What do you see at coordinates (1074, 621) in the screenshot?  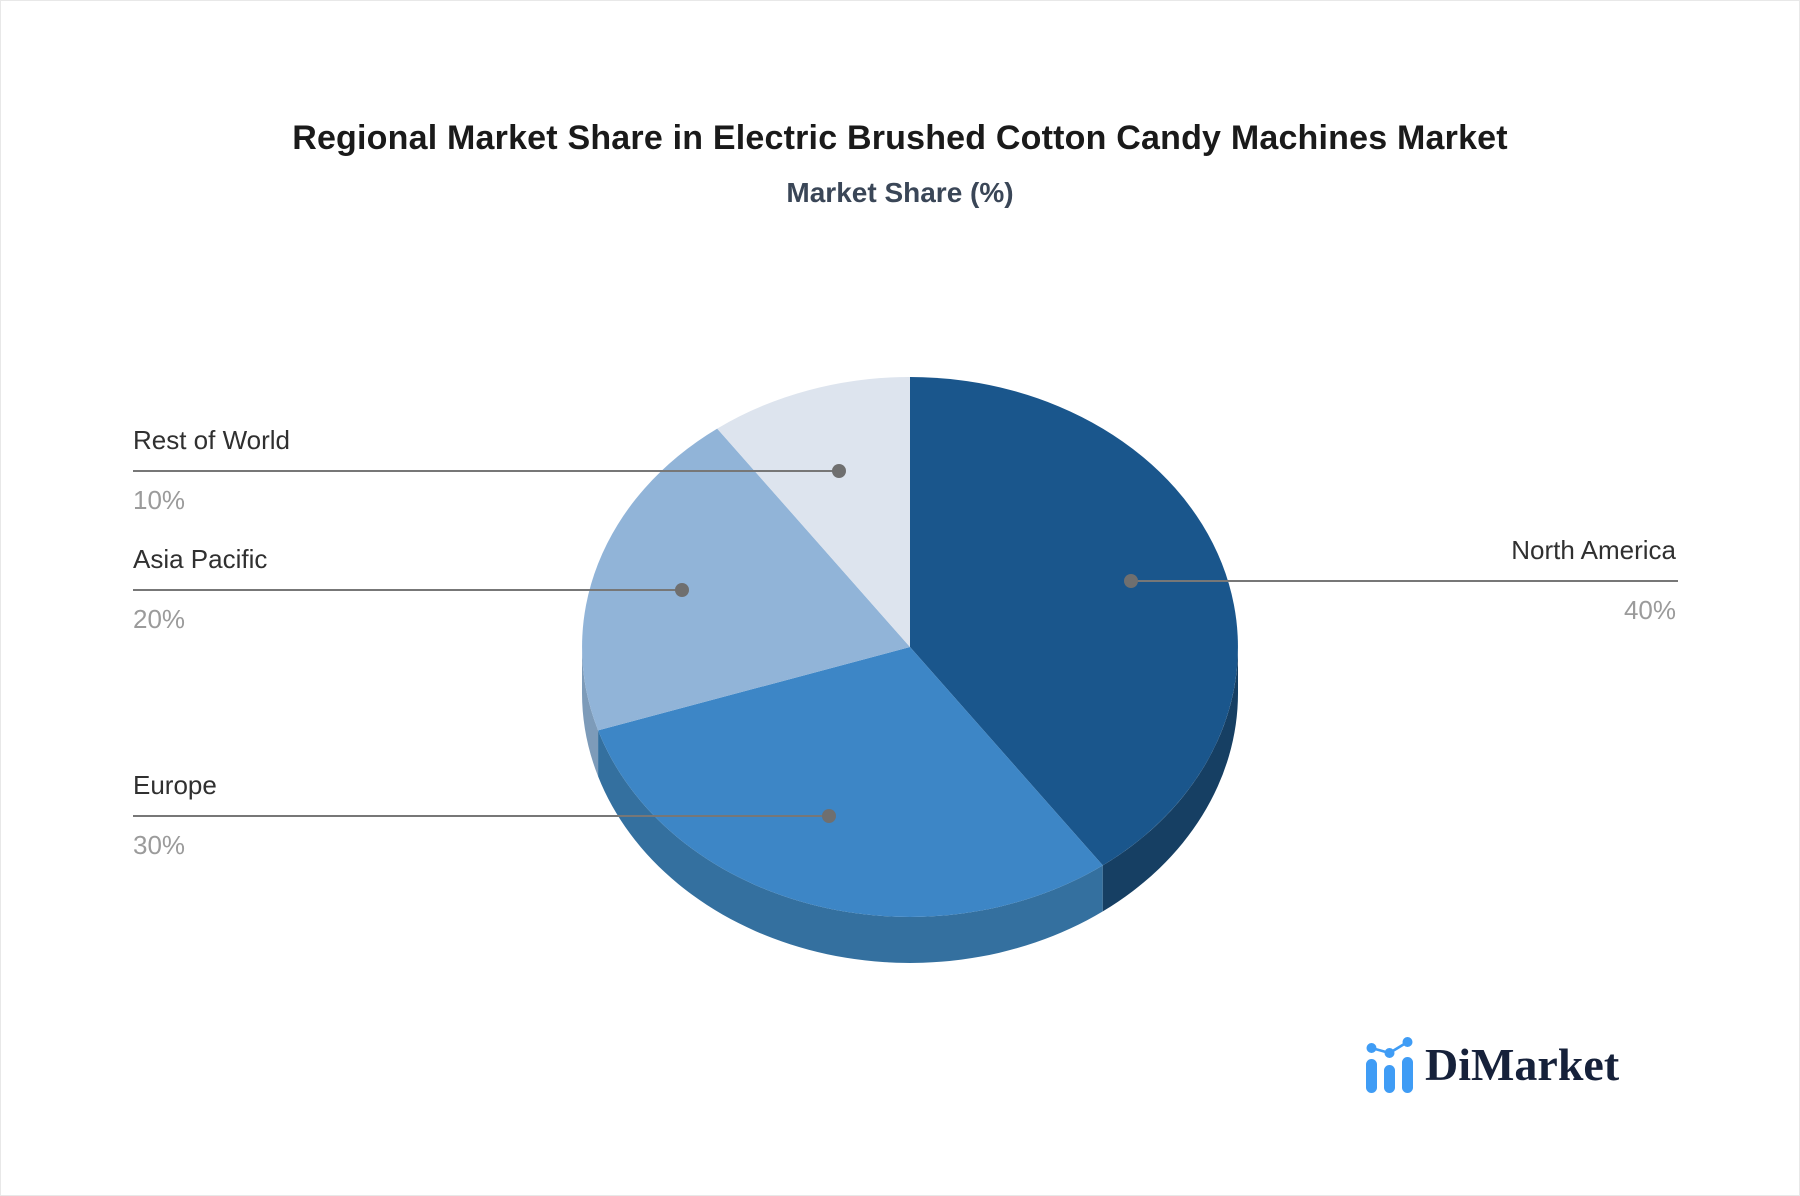 I see `pie-slice-north-america` at bounding box center [1074, 621].